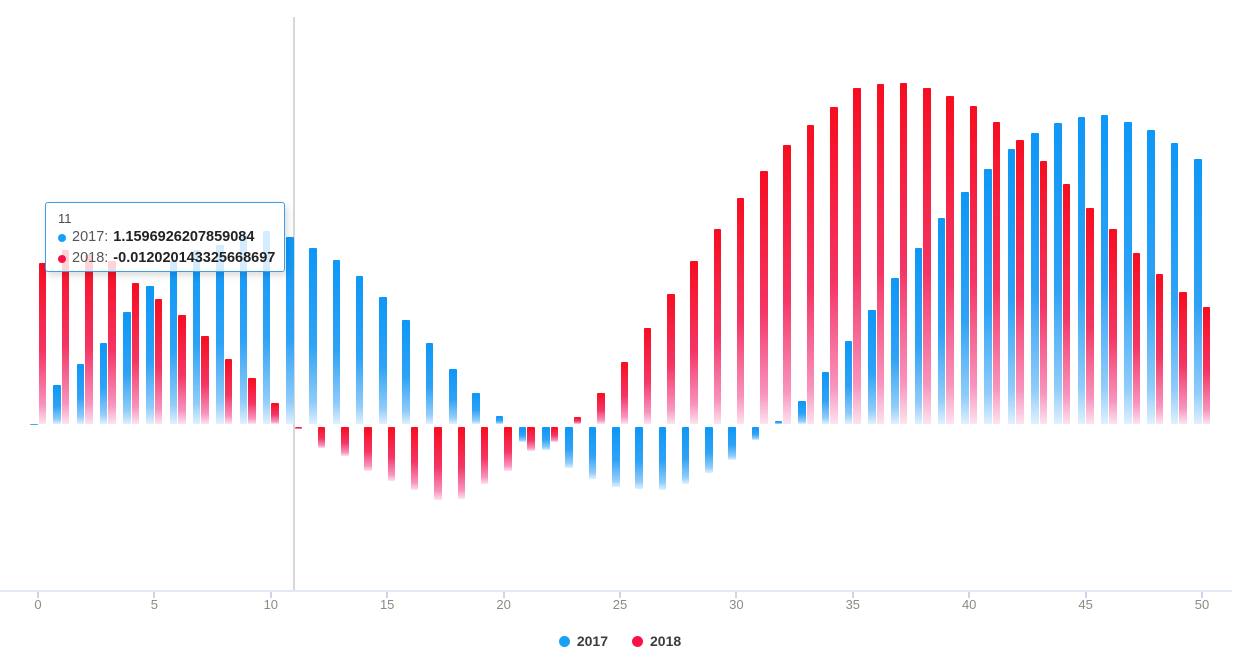 The height and width of the screenshot is (669, 1240). I want to click on bar-2018-x33, so click(810, 275).